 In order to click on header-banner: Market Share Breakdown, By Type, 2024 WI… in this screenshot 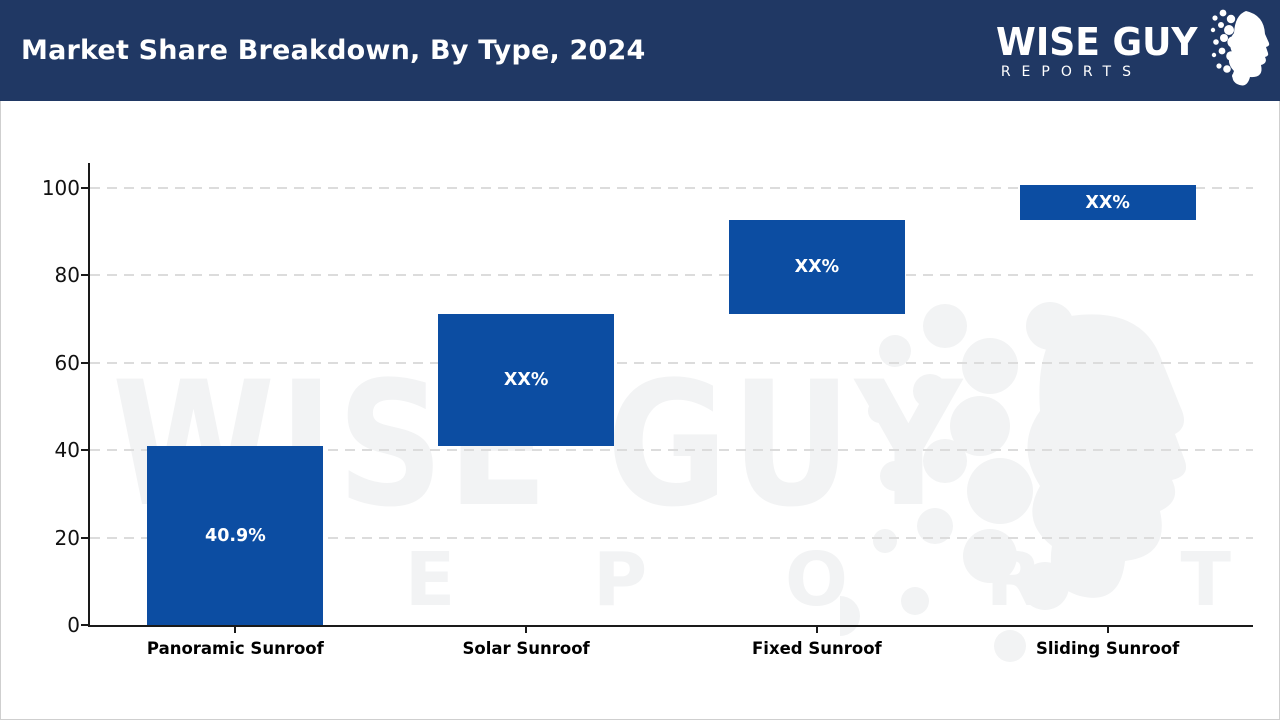, I will do `click(640, 50)`.